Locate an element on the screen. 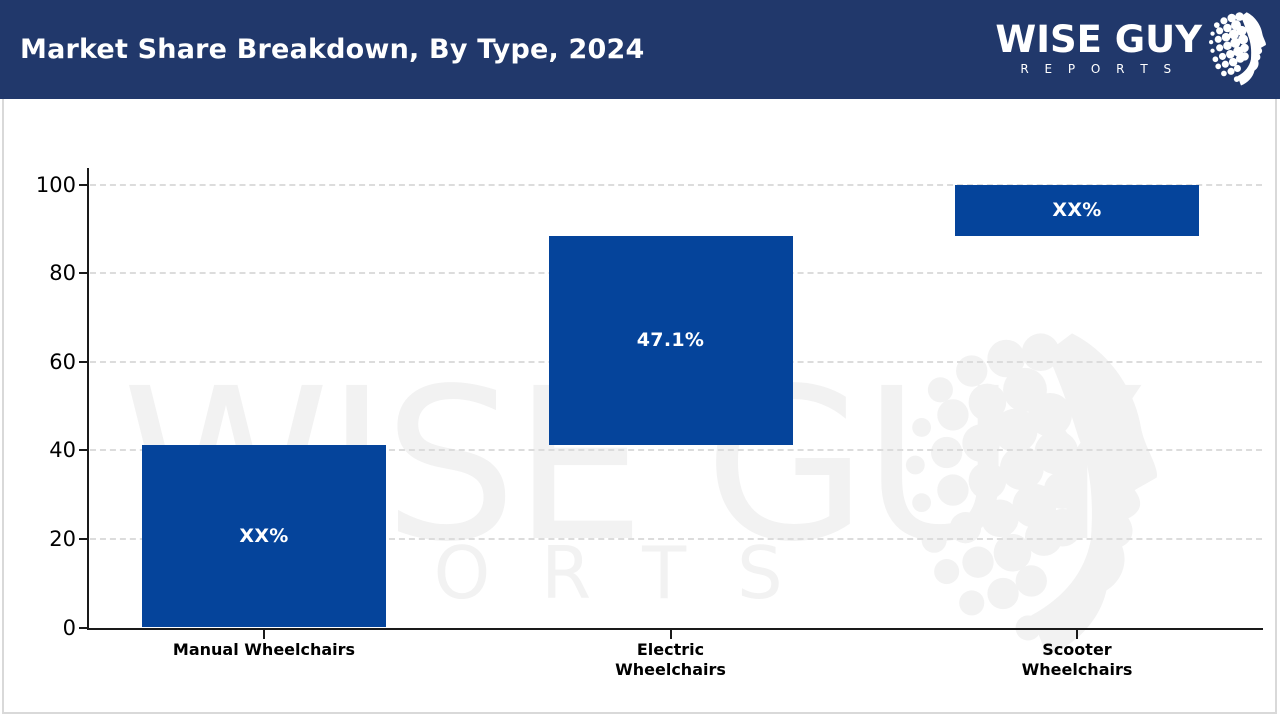 The image size is (1280, 720). bar-value-label: 47.1% is located at coordinates (670, 340).